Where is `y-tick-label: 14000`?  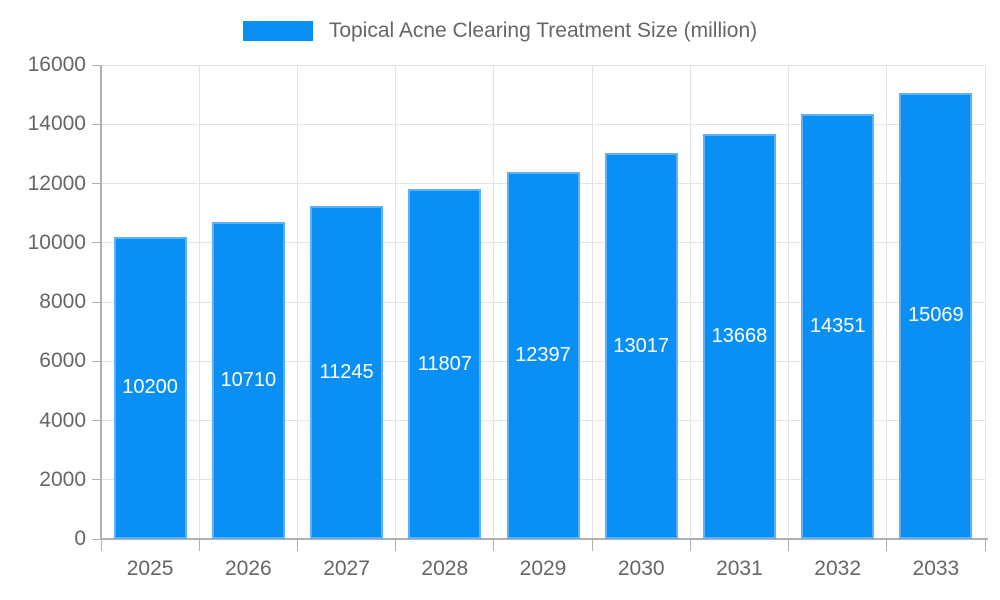
y-tick-label: 14000 is located at coordinates (56, 124).